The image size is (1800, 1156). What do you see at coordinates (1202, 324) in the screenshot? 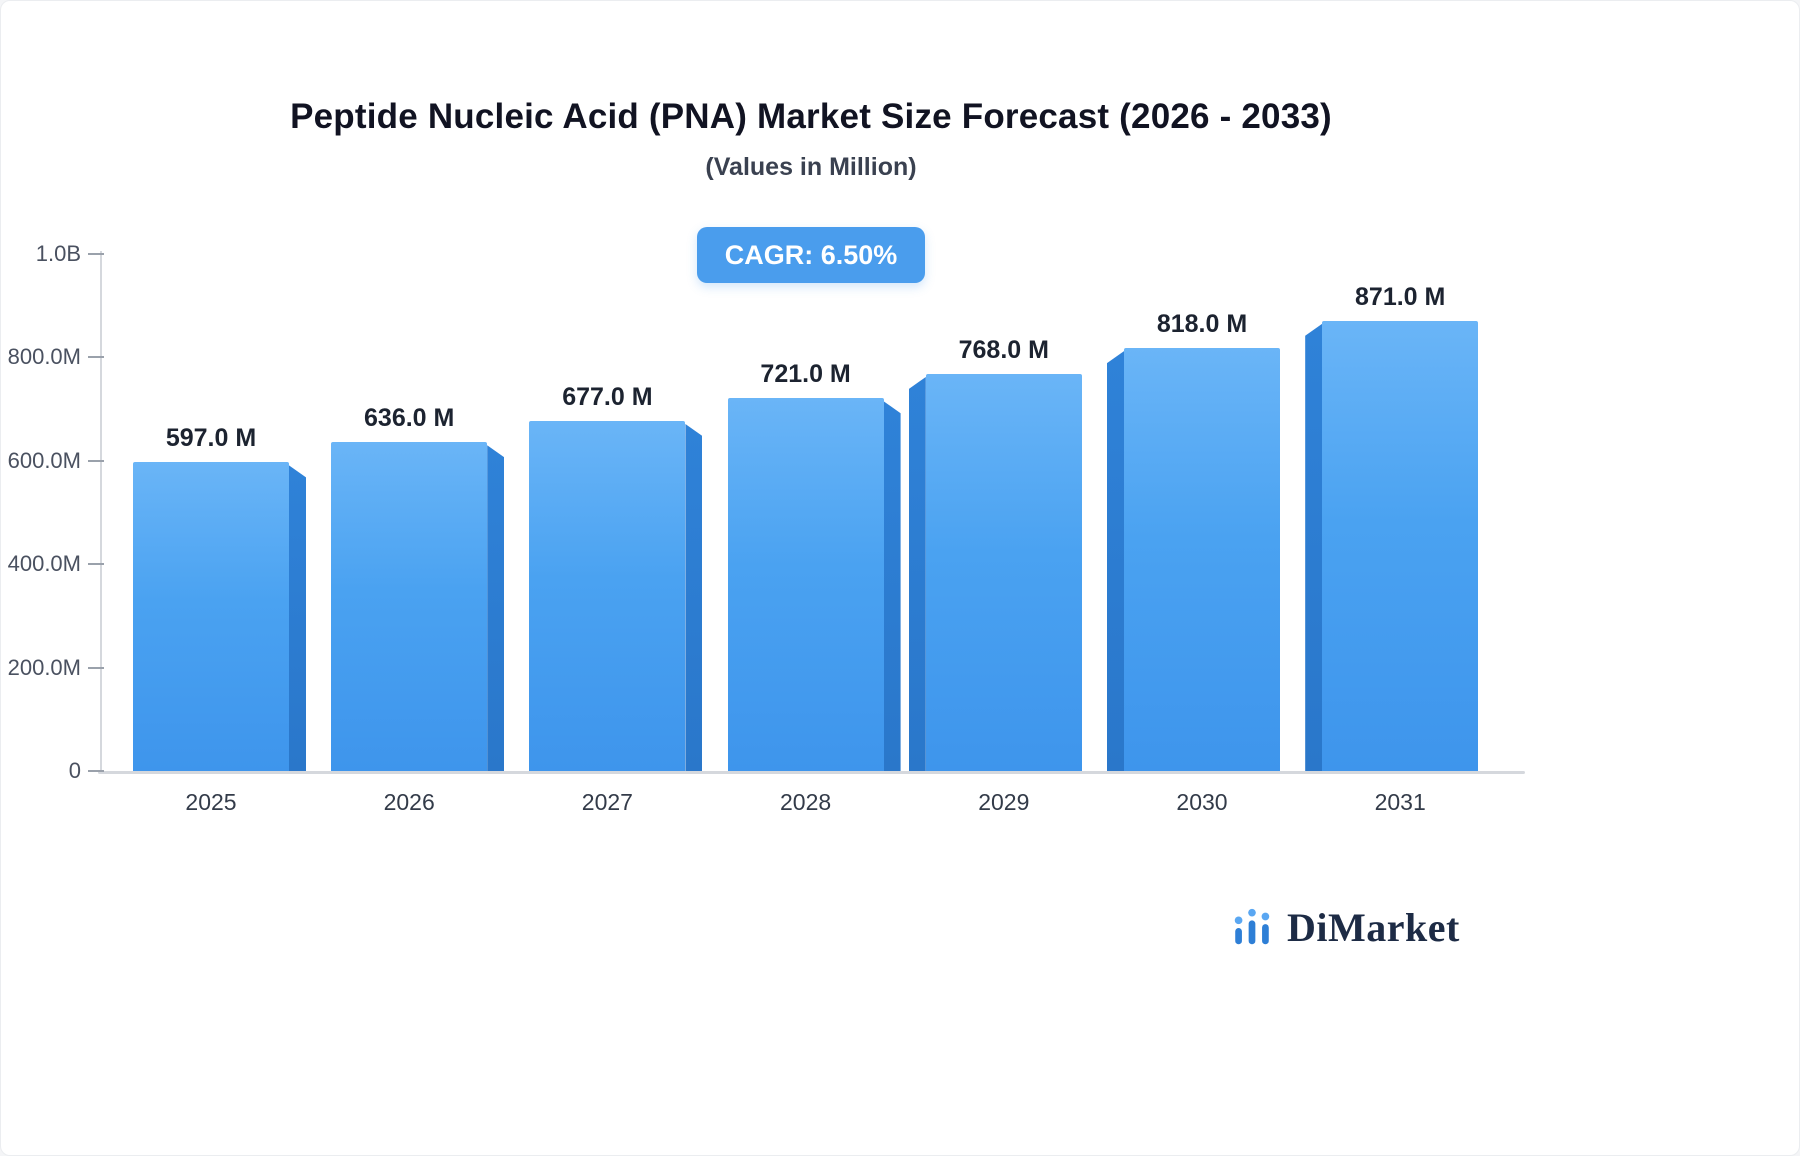
I see `bar-value-label: 818.0 M` at bounding box center [1202, 324].